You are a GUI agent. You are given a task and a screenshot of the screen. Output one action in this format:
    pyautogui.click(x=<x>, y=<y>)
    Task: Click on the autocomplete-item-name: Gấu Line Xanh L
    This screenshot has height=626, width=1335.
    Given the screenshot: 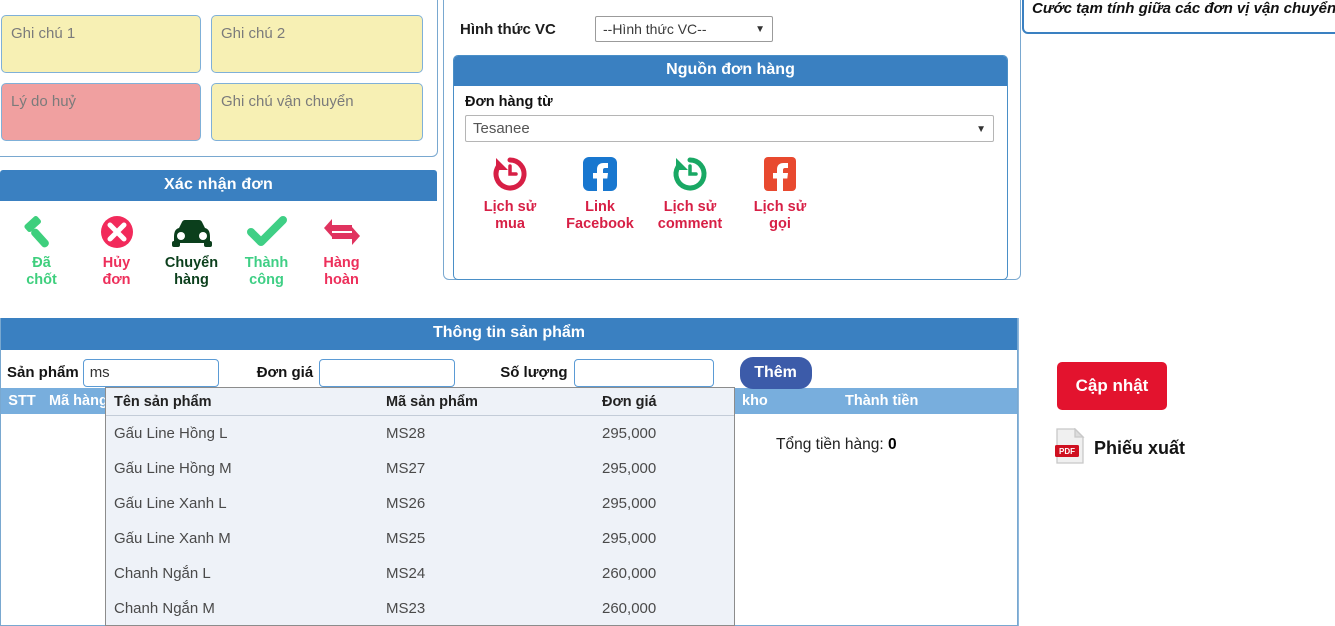 What is the action you would take?
    pyautogui.click(x=170, y=503)
    